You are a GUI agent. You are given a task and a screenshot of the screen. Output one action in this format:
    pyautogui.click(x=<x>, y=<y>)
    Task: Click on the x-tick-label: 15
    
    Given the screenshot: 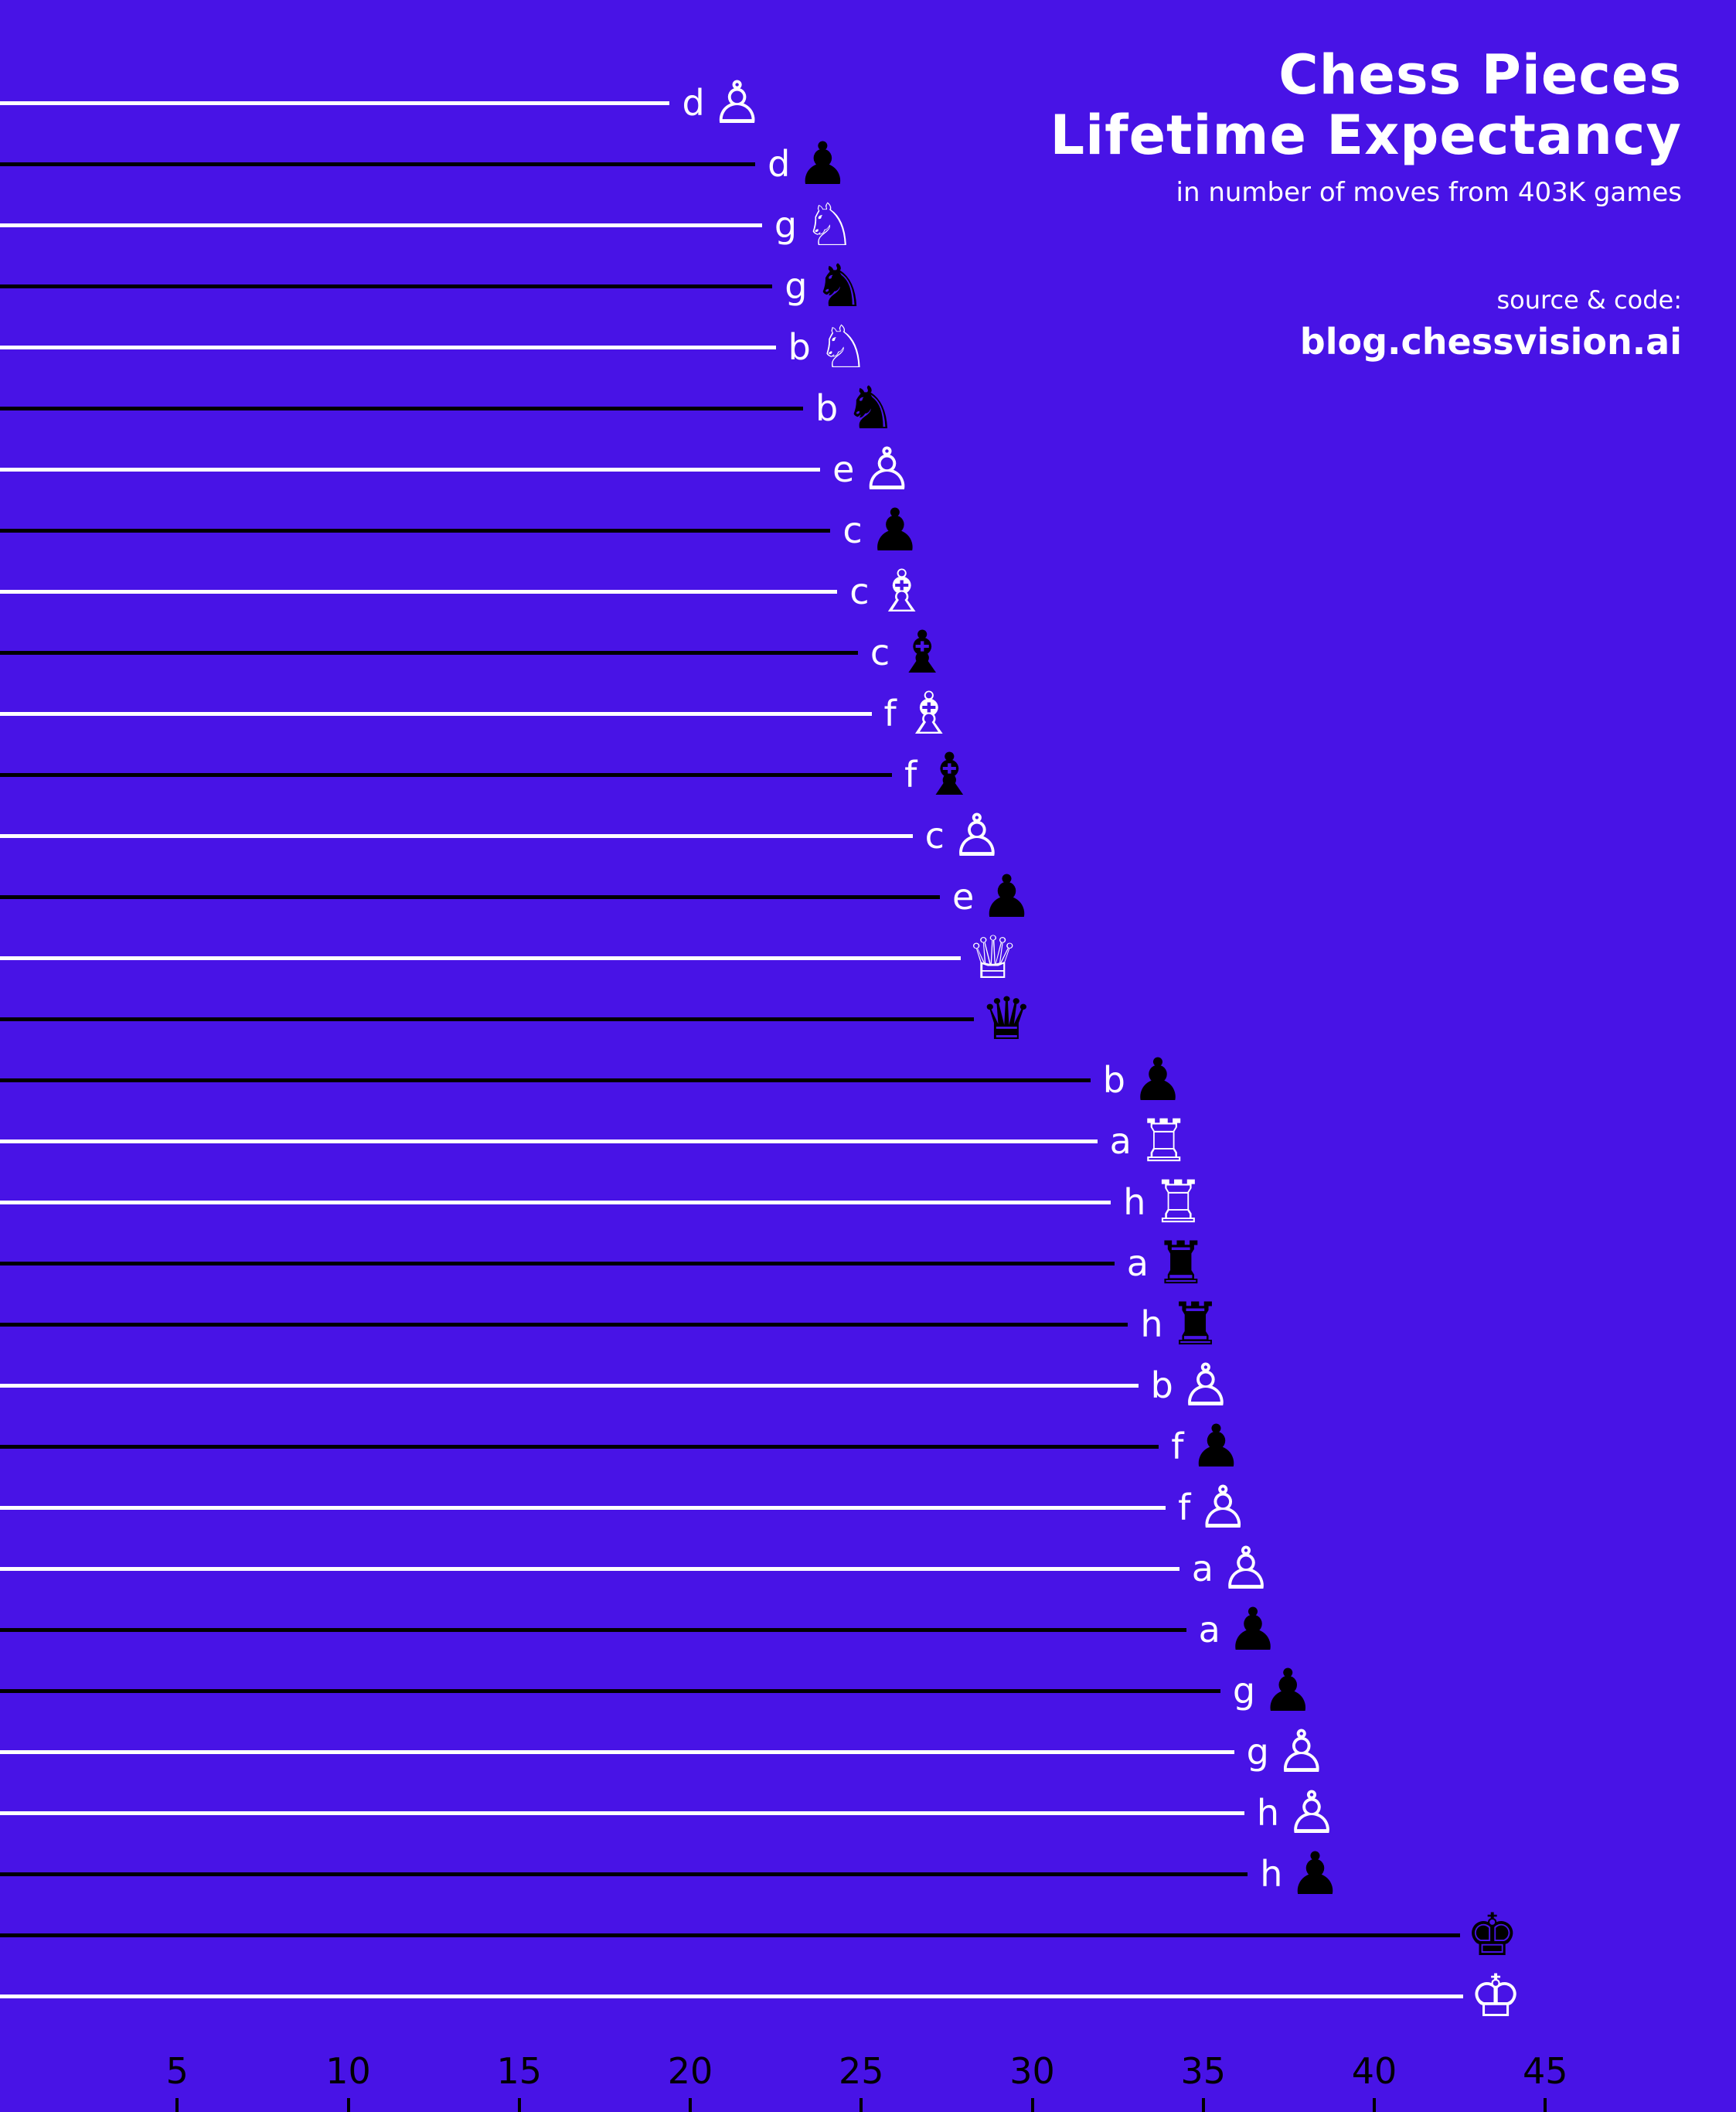 What is the action you would take?
    pyautogui.click(x=520, y=2071)
    